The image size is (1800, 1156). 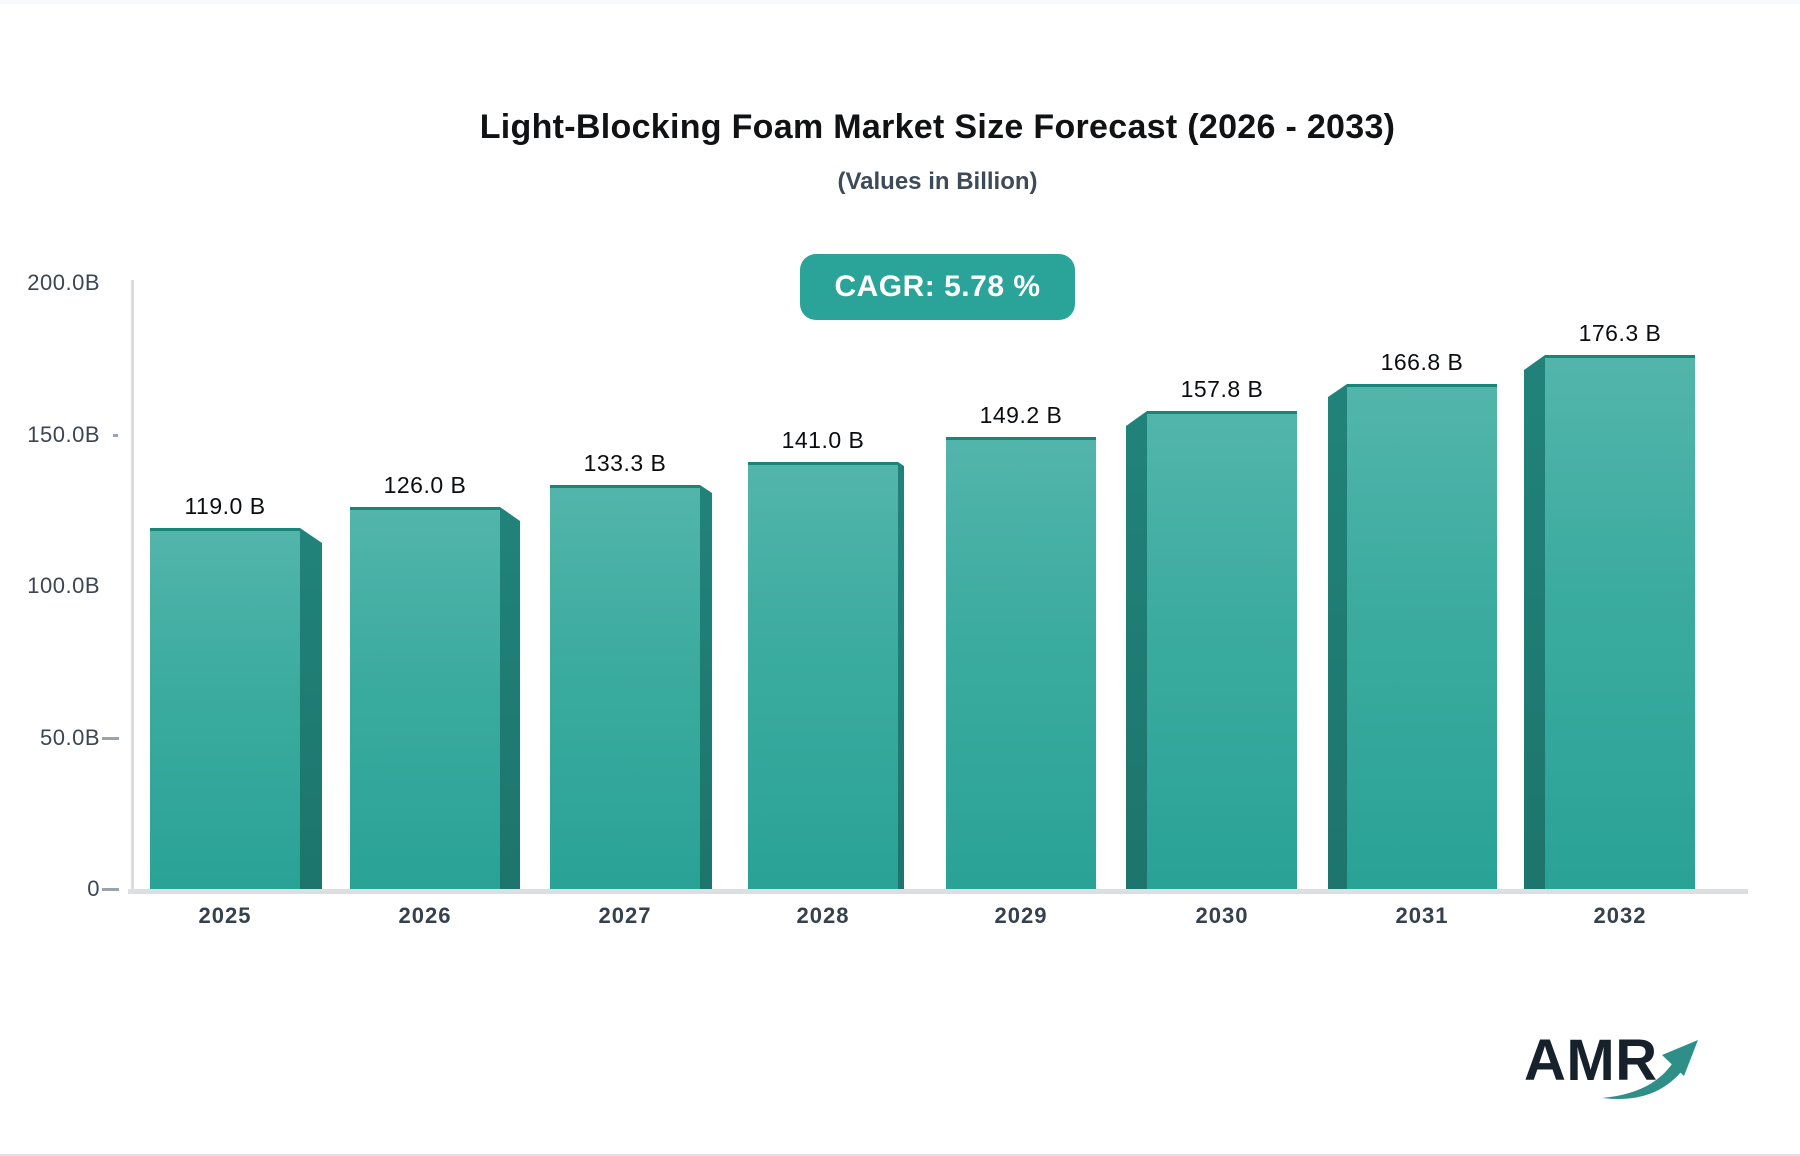 What do you see at coordinates (938, 891) in the screenshot?
I see `x-axis-line` at bounding box center [938, 891].